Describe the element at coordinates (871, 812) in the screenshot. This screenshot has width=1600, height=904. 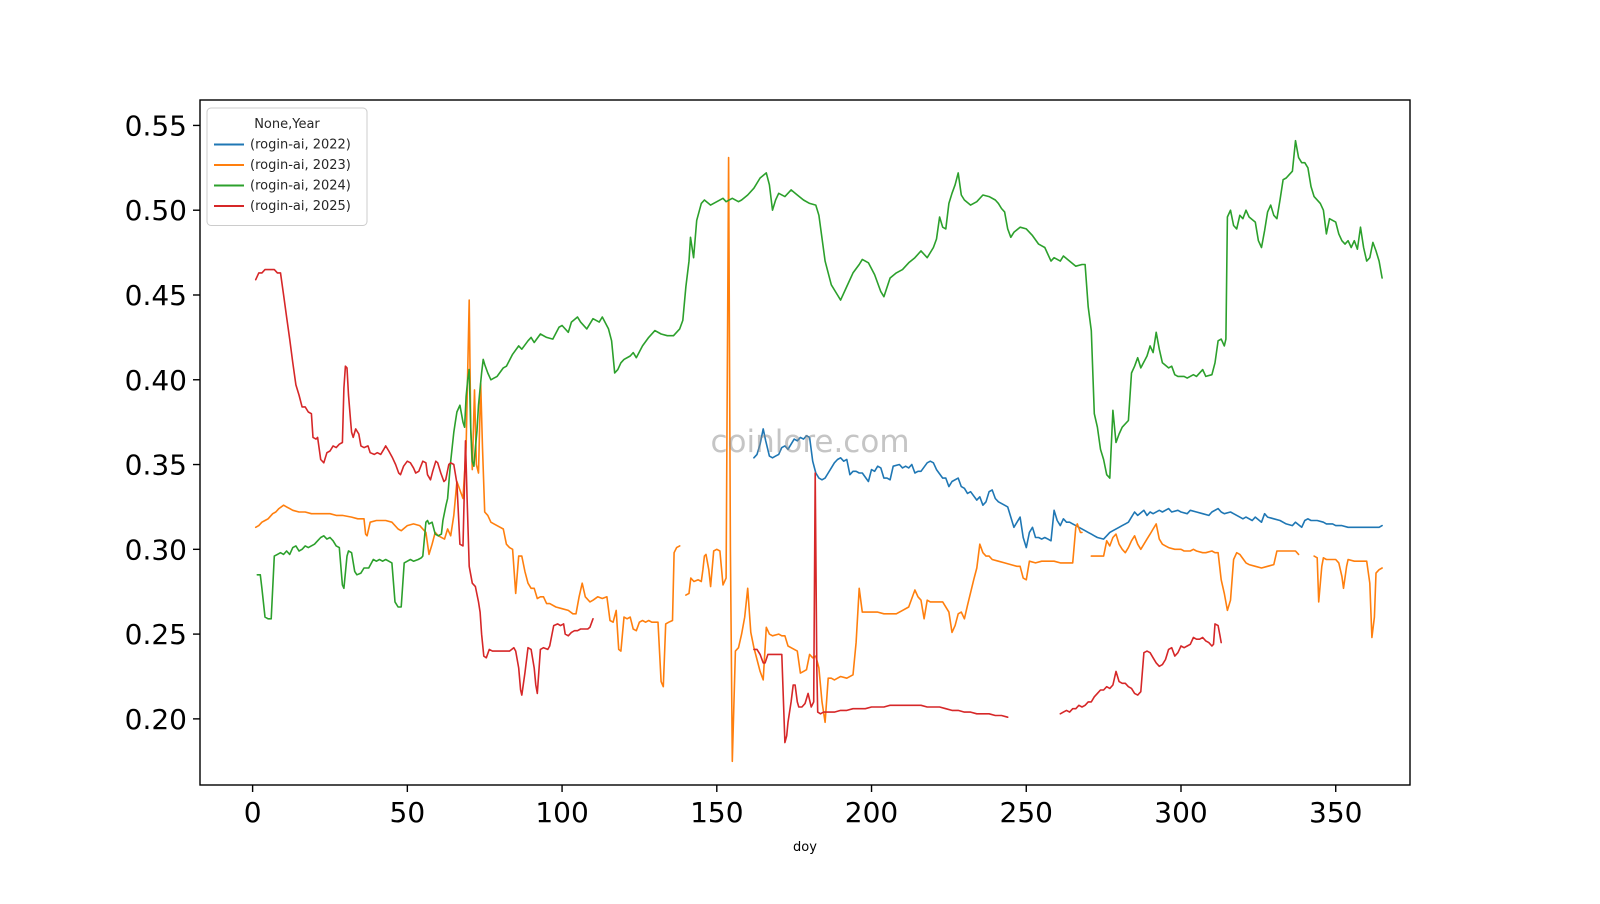
I see `x-tick-label: 200` at that location.